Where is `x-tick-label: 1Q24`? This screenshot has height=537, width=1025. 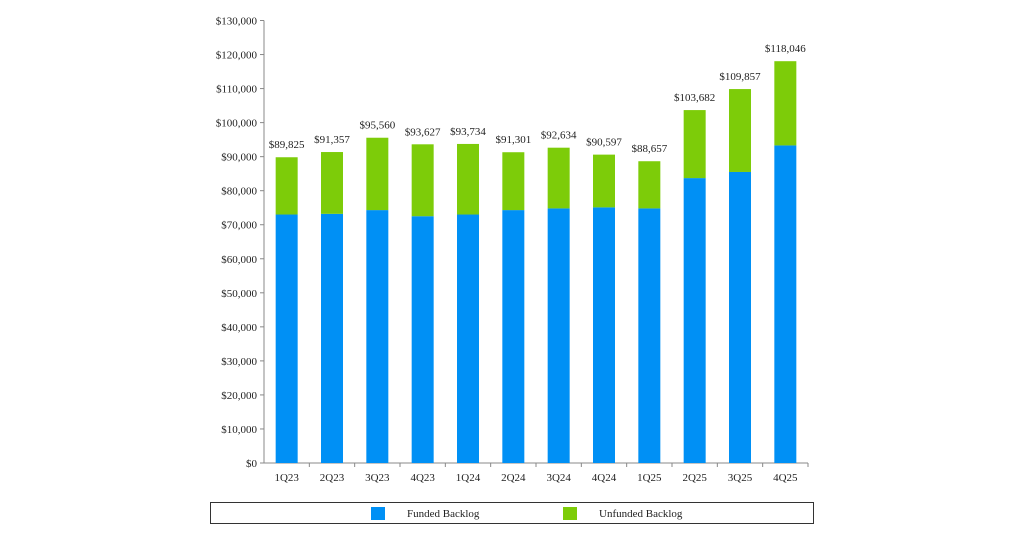 x-tick-label: 1Q24 is located at coordinates (468, 478).